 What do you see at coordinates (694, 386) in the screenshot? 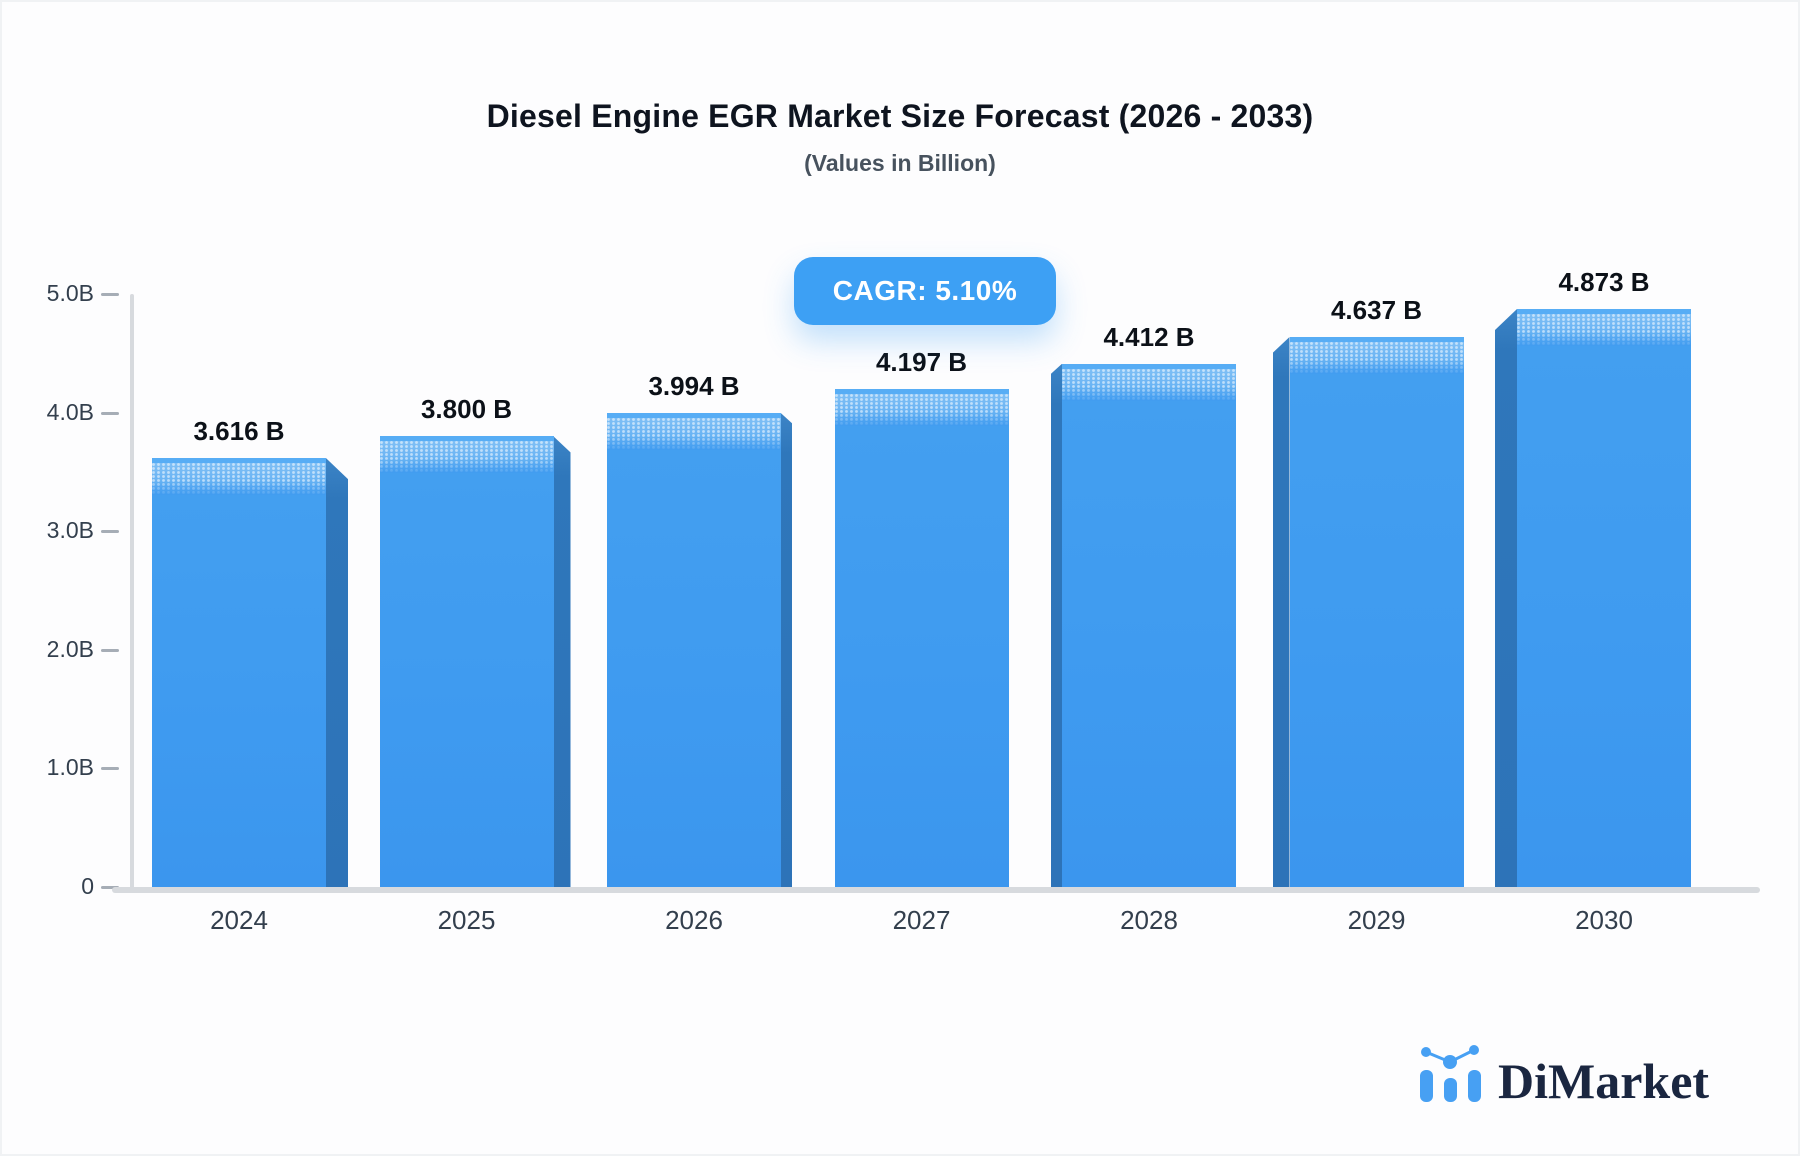
I see `bar-value-label: 3.994 B` at bounding box center [694, 386].